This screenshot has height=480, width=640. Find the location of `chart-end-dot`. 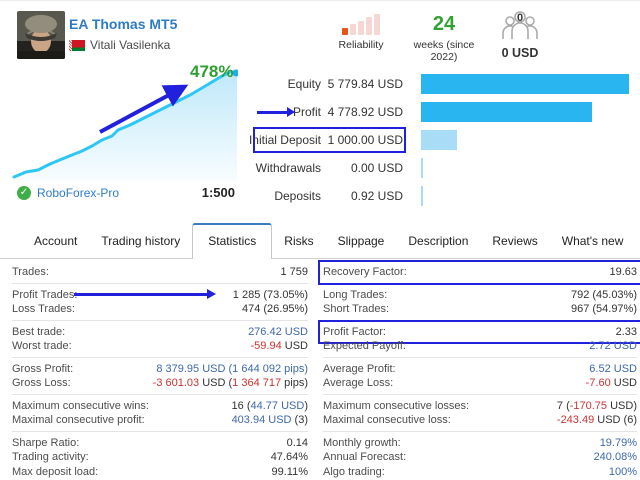

chart-end-dot is located at coordinates (236, 73).